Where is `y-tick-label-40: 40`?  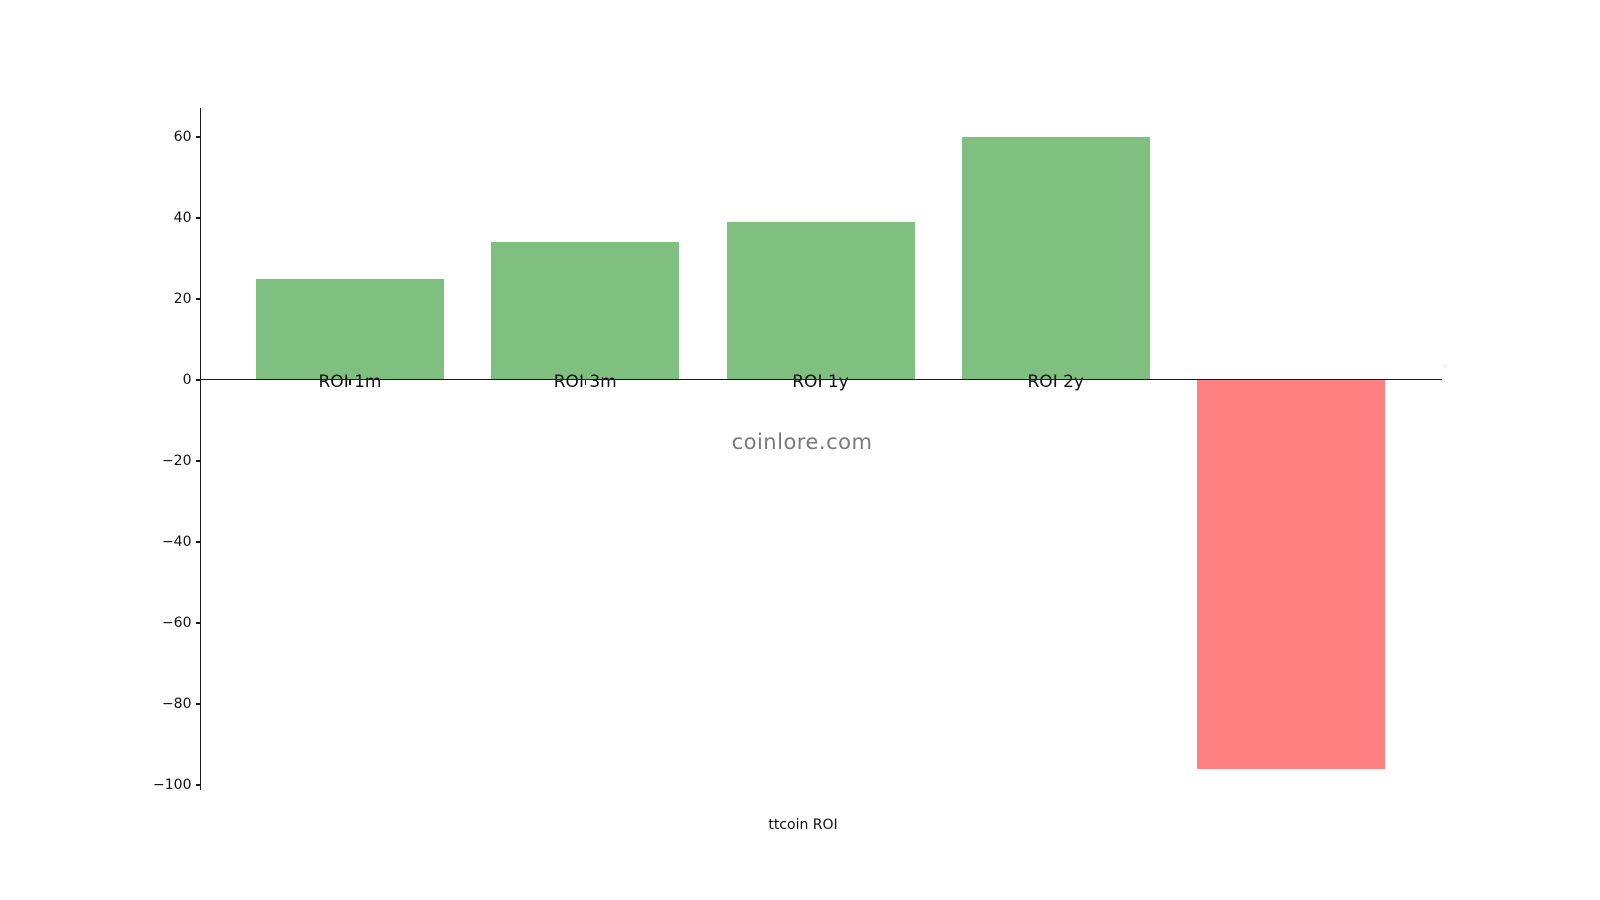
y-tick-label-40: 40 is located at coordinates (182, 218).